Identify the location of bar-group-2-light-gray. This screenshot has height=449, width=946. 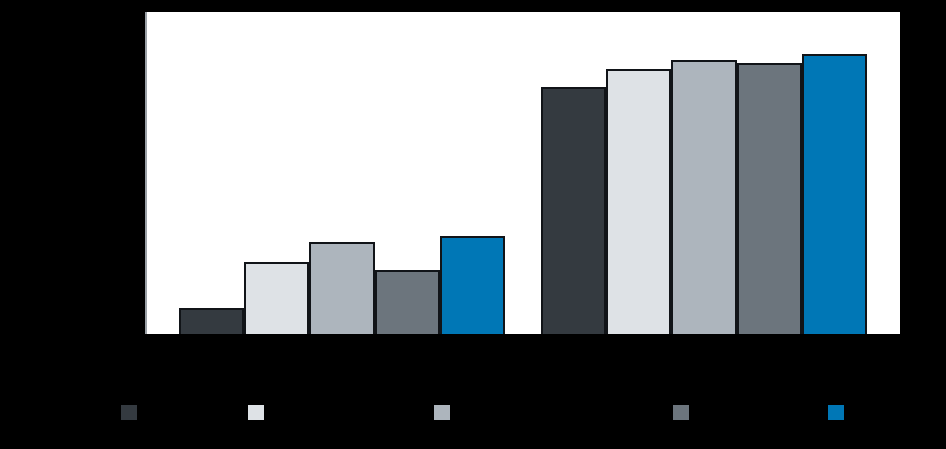
(639, 201).